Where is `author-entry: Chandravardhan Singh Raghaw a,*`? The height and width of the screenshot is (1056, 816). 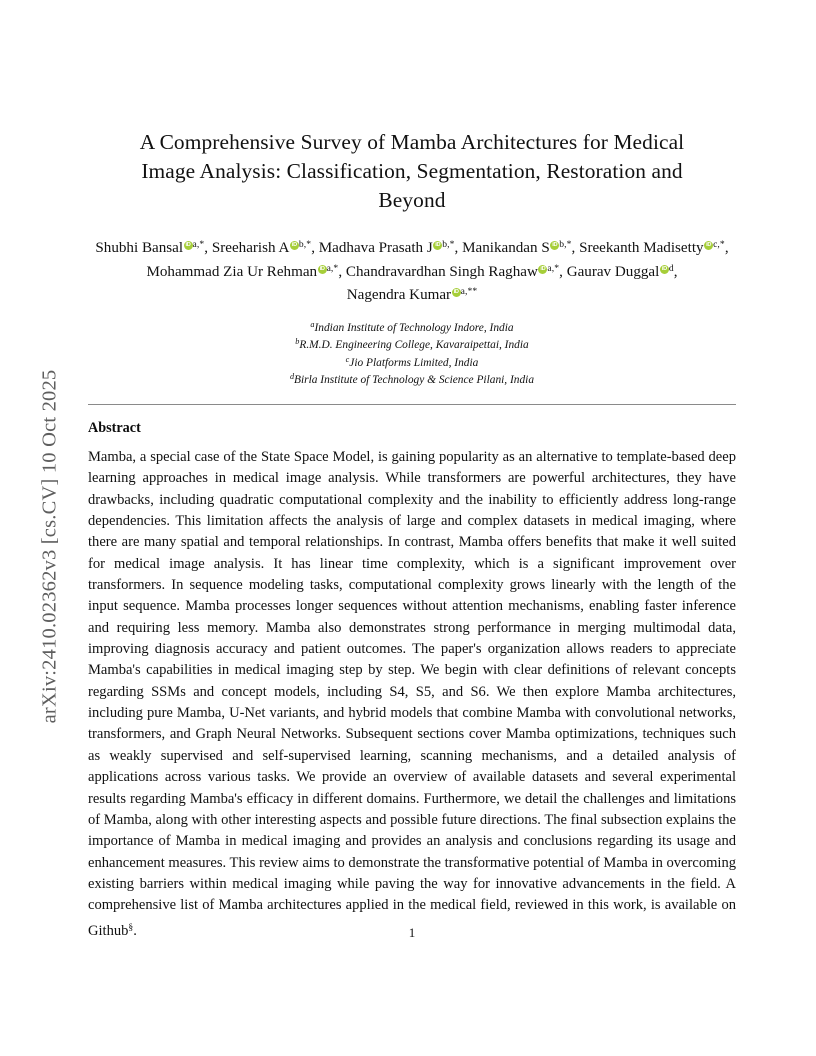 author-entry: Chandravardhan Singh Raghaw a,* is located at coordinates (452, 271).